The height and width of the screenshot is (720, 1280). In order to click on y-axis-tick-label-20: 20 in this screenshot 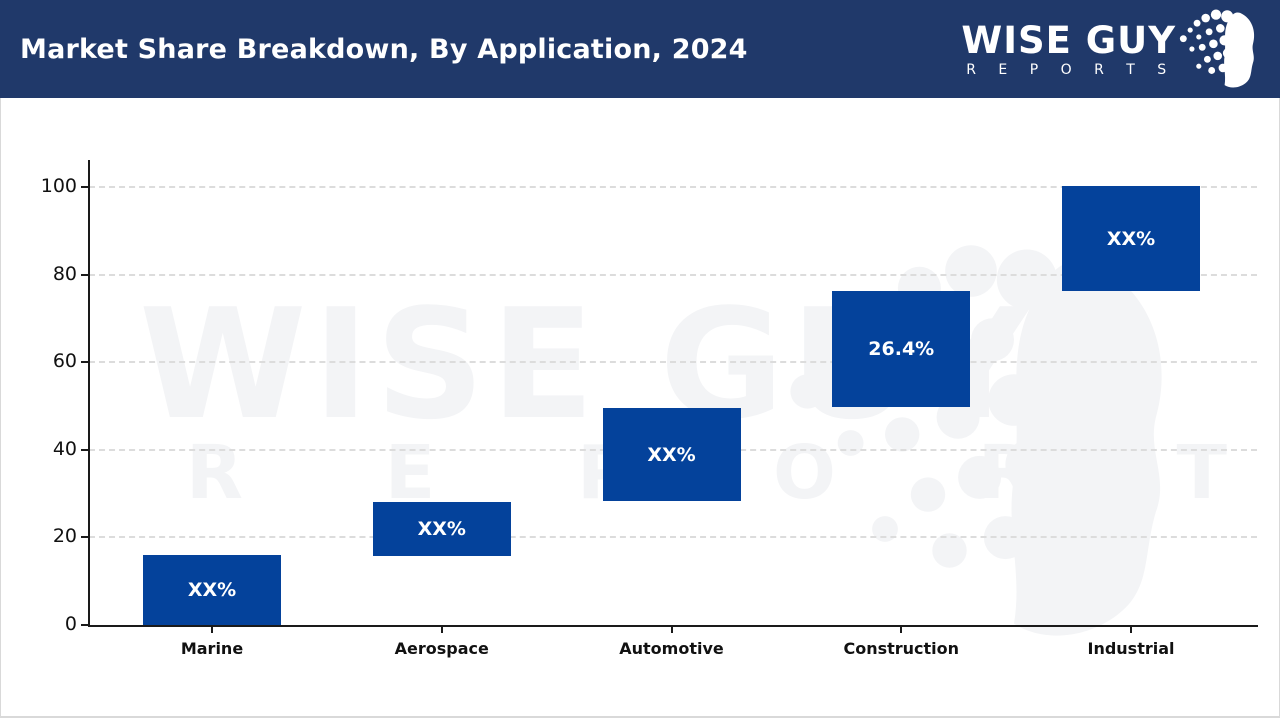, I will do `click(64, 536)`.